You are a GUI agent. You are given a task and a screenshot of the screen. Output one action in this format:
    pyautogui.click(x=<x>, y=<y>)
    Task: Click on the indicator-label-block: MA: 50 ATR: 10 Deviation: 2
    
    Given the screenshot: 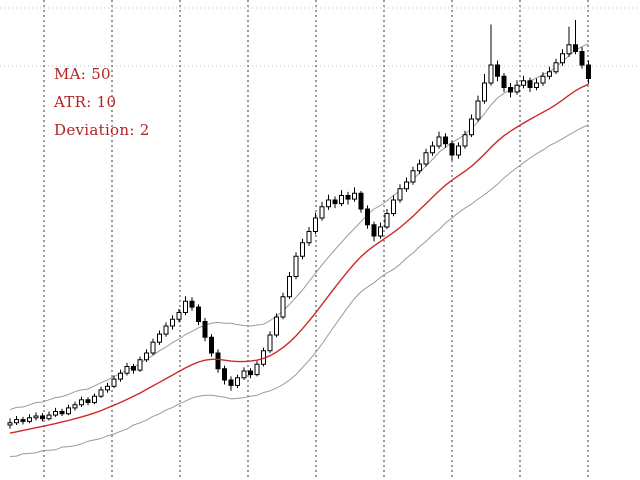 What is the action you would take?
    pyautogui.click(x=102, y=102)
    